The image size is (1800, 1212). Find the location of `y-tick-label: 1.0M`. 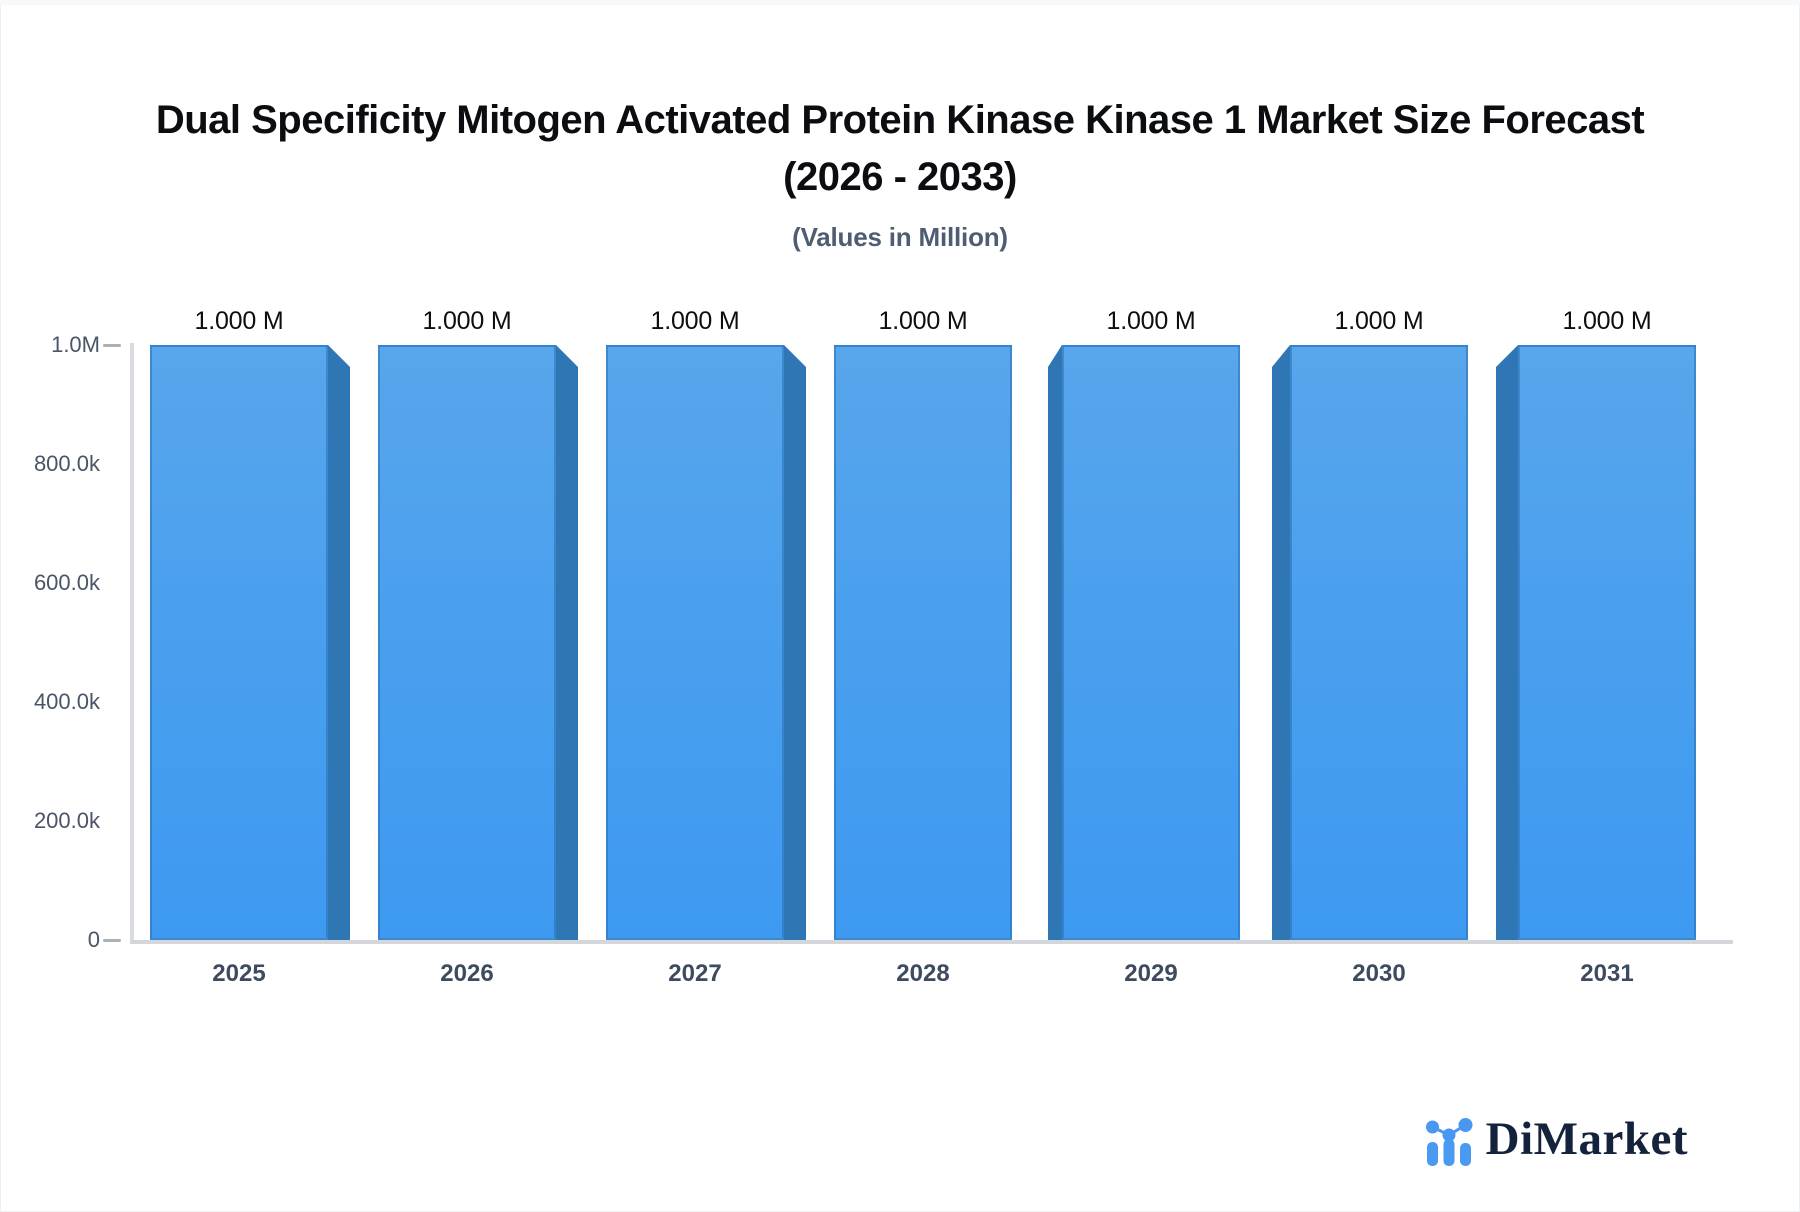

y-tick-label: 1.0M is located at coordinates (75, 344).